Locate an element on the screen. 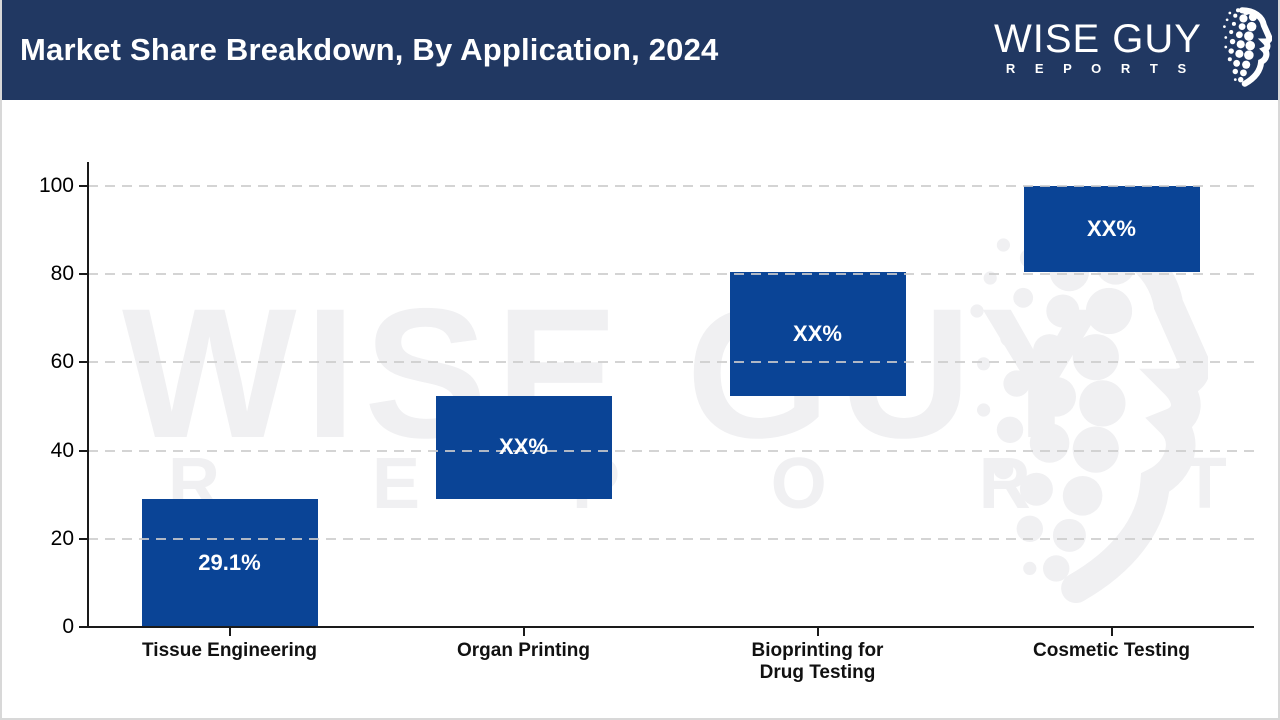 The height and width of the screenshot is (720, 1280). y-tick-label: 0 is located at coordinates (68, 626).